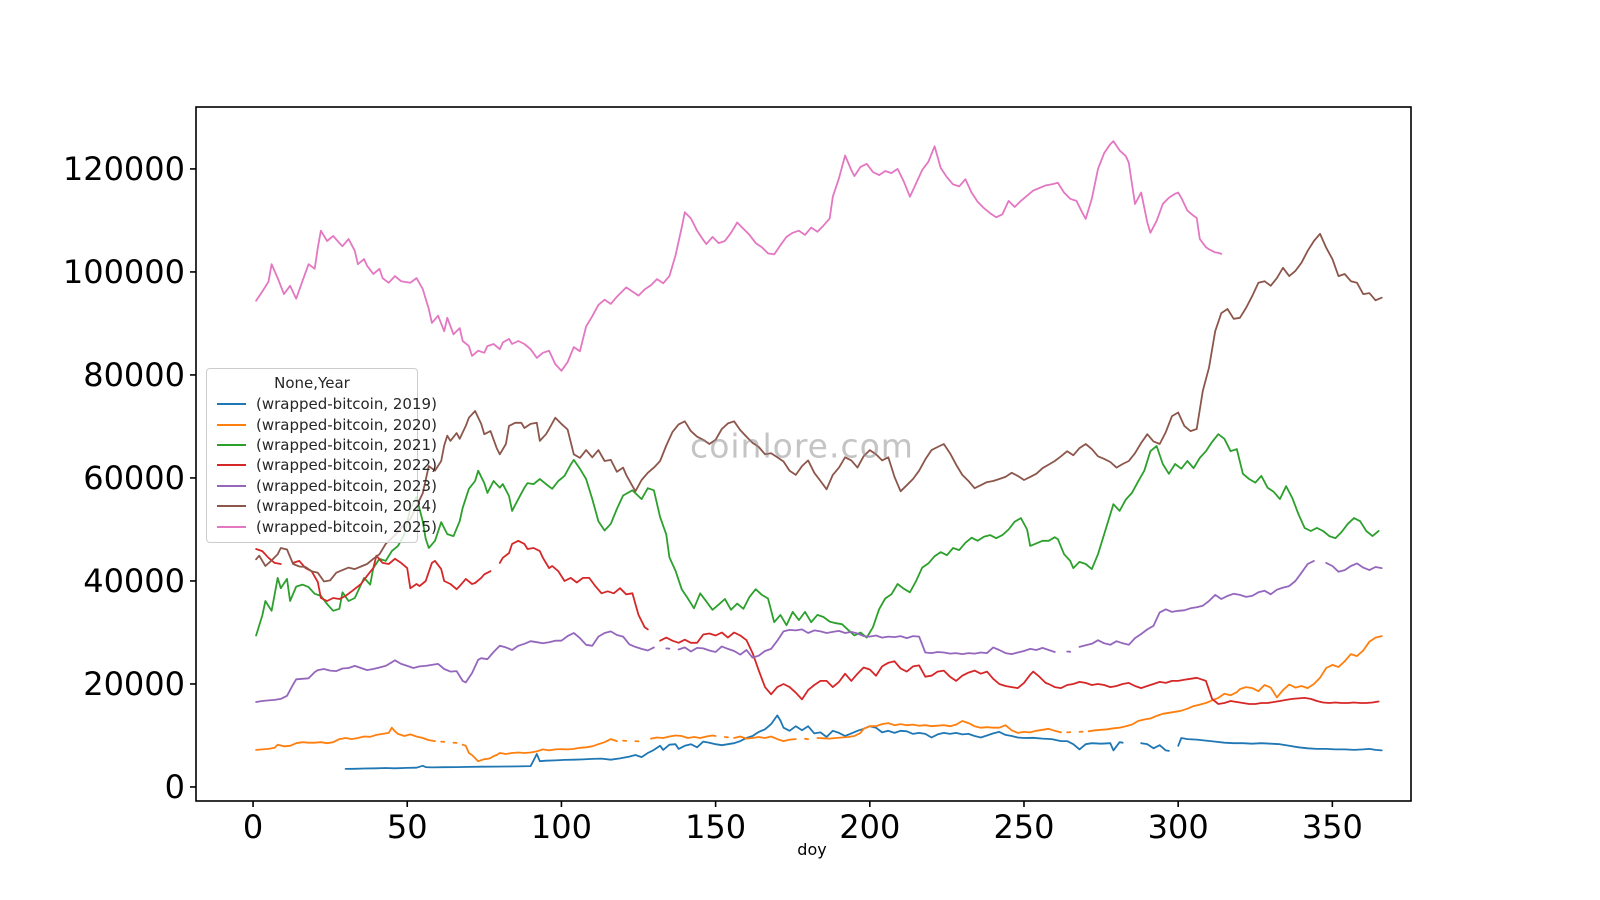  I want to click on series-line-2023, so click(819, 631).